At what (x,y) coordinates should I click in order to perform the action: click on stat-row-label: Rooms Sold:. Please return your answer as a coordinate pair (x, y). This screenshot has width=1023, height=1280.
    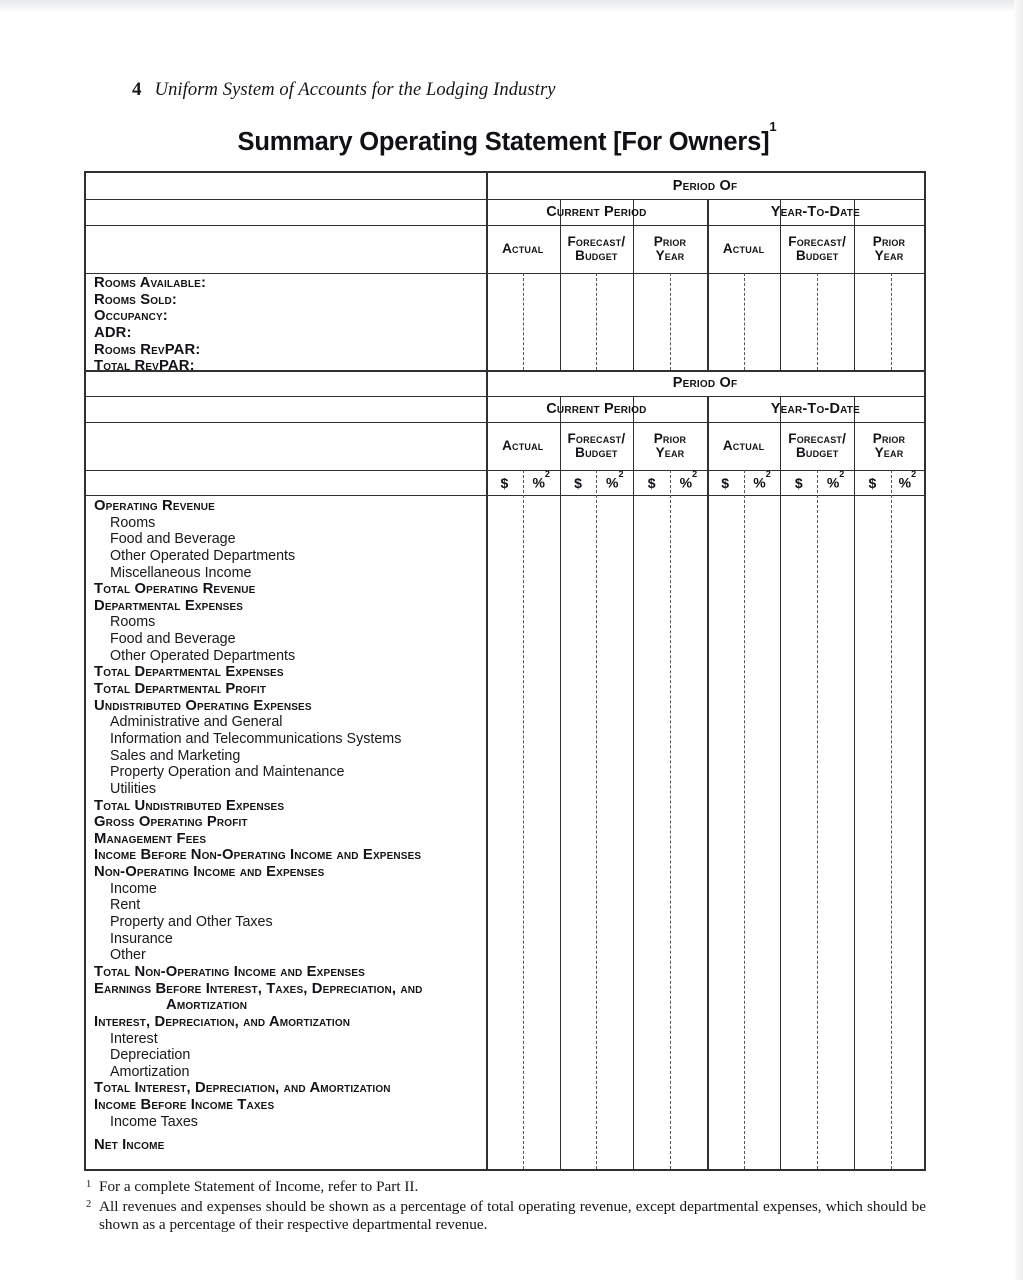
    Looking at the image, I should click on (135, 299).